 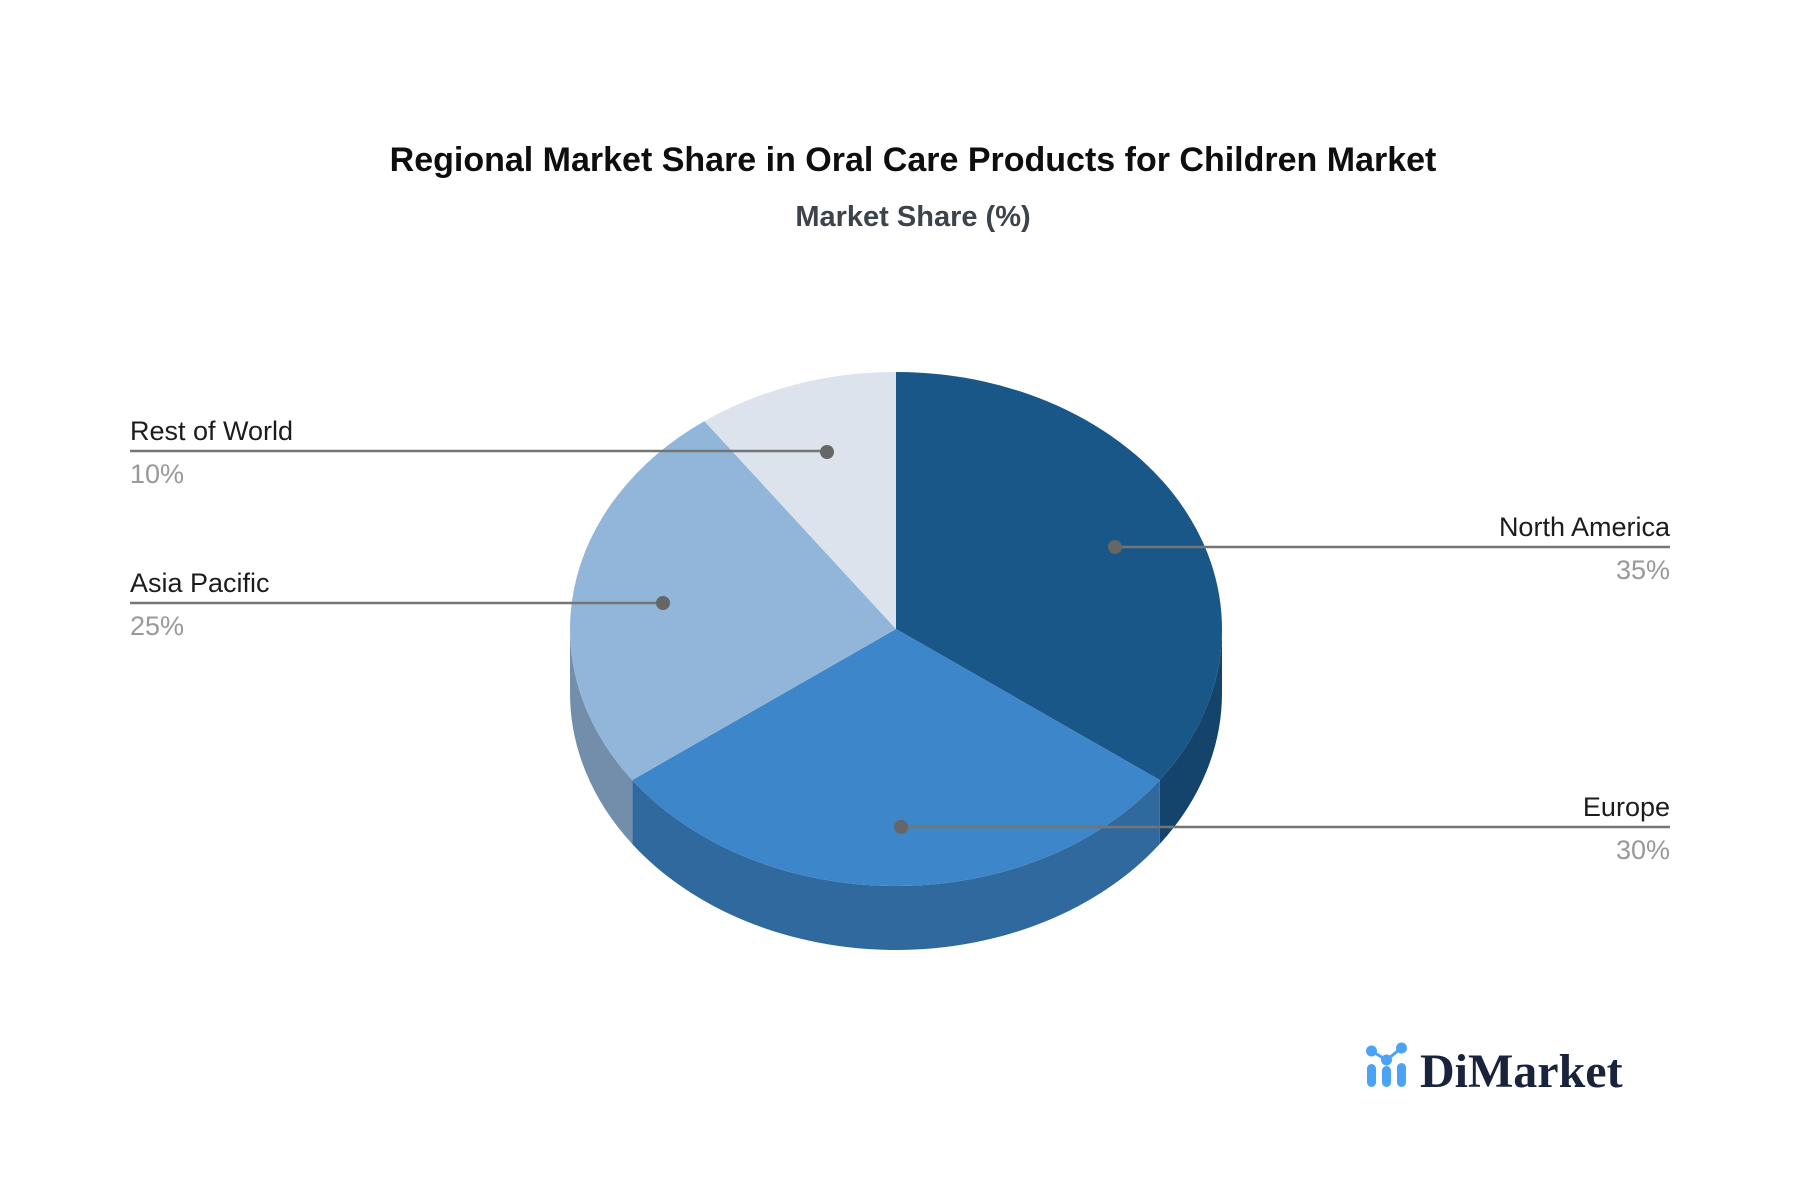 What do you see at coordinates (1389, 548) in the screenshot?
I see `callout-north-america: North America 35%` at bounding box center [1389, 548].